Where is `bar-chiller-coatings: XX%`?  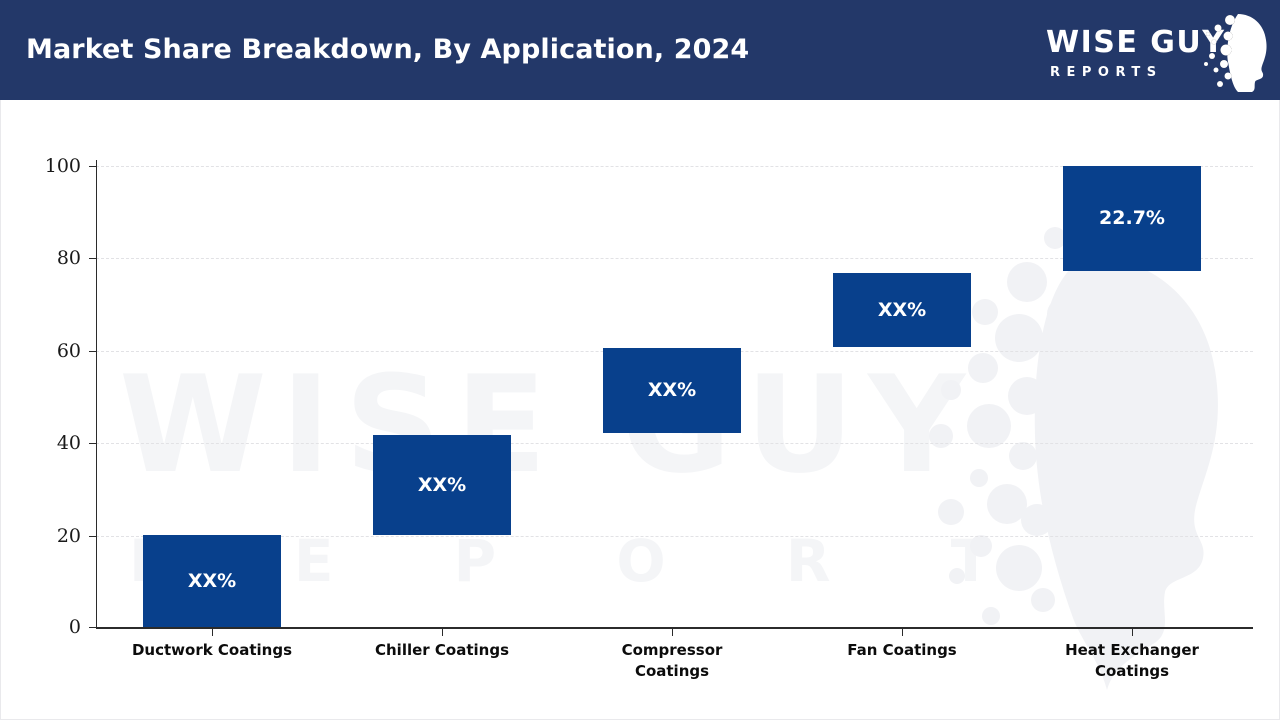 bar-chiller-coatings: XX% is located at coordinates (442, 485).